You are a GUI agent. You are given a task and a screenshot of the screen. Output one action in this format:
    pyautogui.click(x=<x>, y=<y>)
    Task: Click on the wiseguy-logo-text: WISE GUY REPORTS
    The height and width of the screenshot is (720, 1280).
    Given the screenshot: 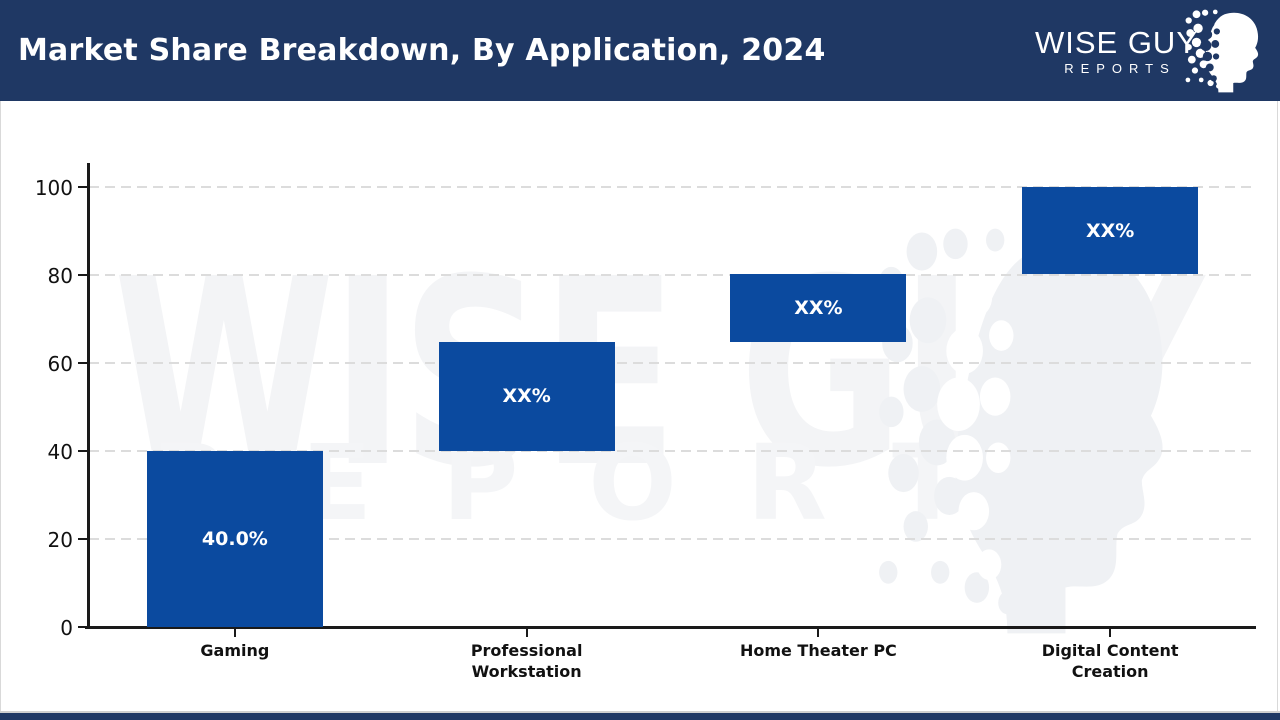 What is the action you would take?
    pyautogui.click(x=1116, y=51)
    